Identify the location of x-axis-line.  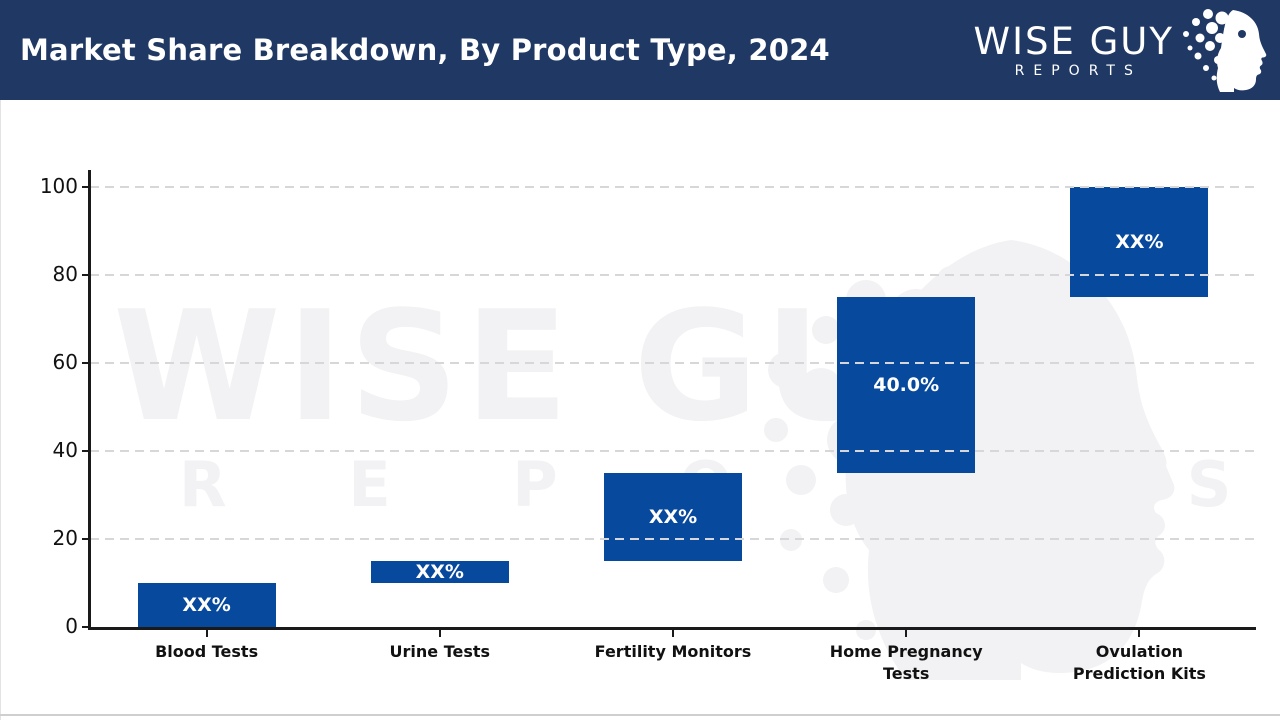
(672, 628).